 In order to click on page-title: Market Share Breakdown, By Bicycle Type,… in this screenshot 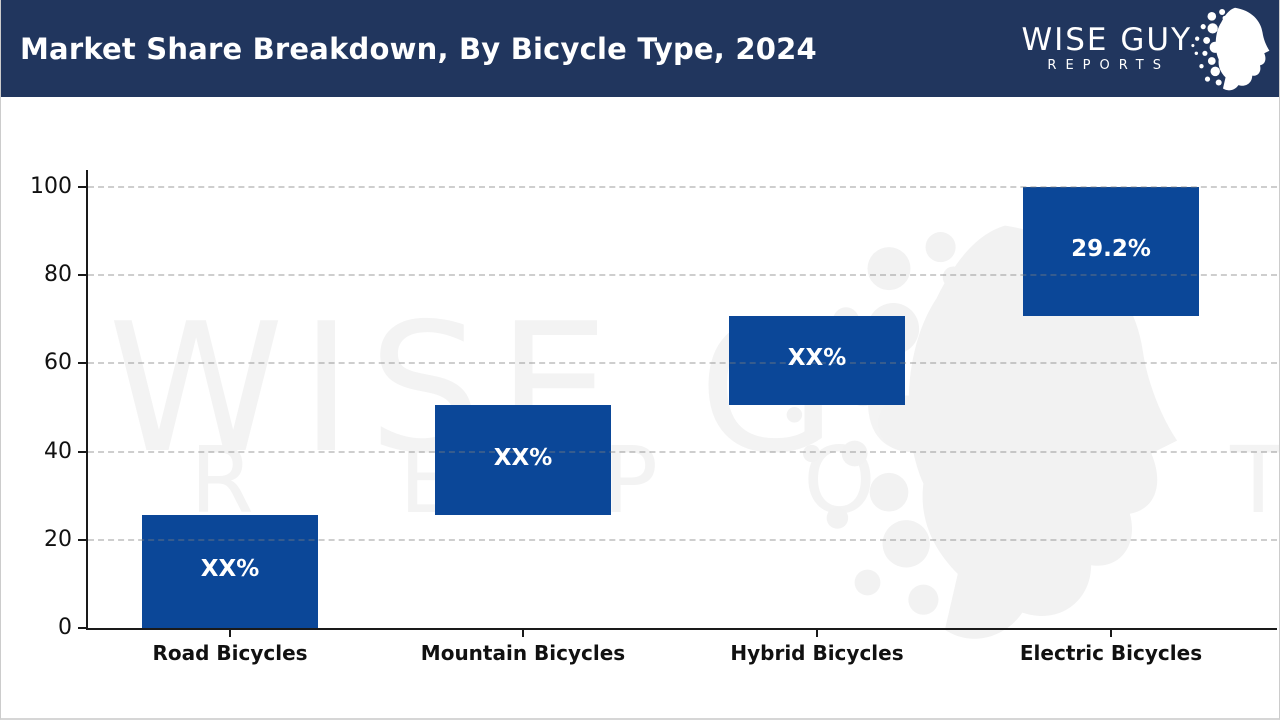, I will do `click(418, 48)`.